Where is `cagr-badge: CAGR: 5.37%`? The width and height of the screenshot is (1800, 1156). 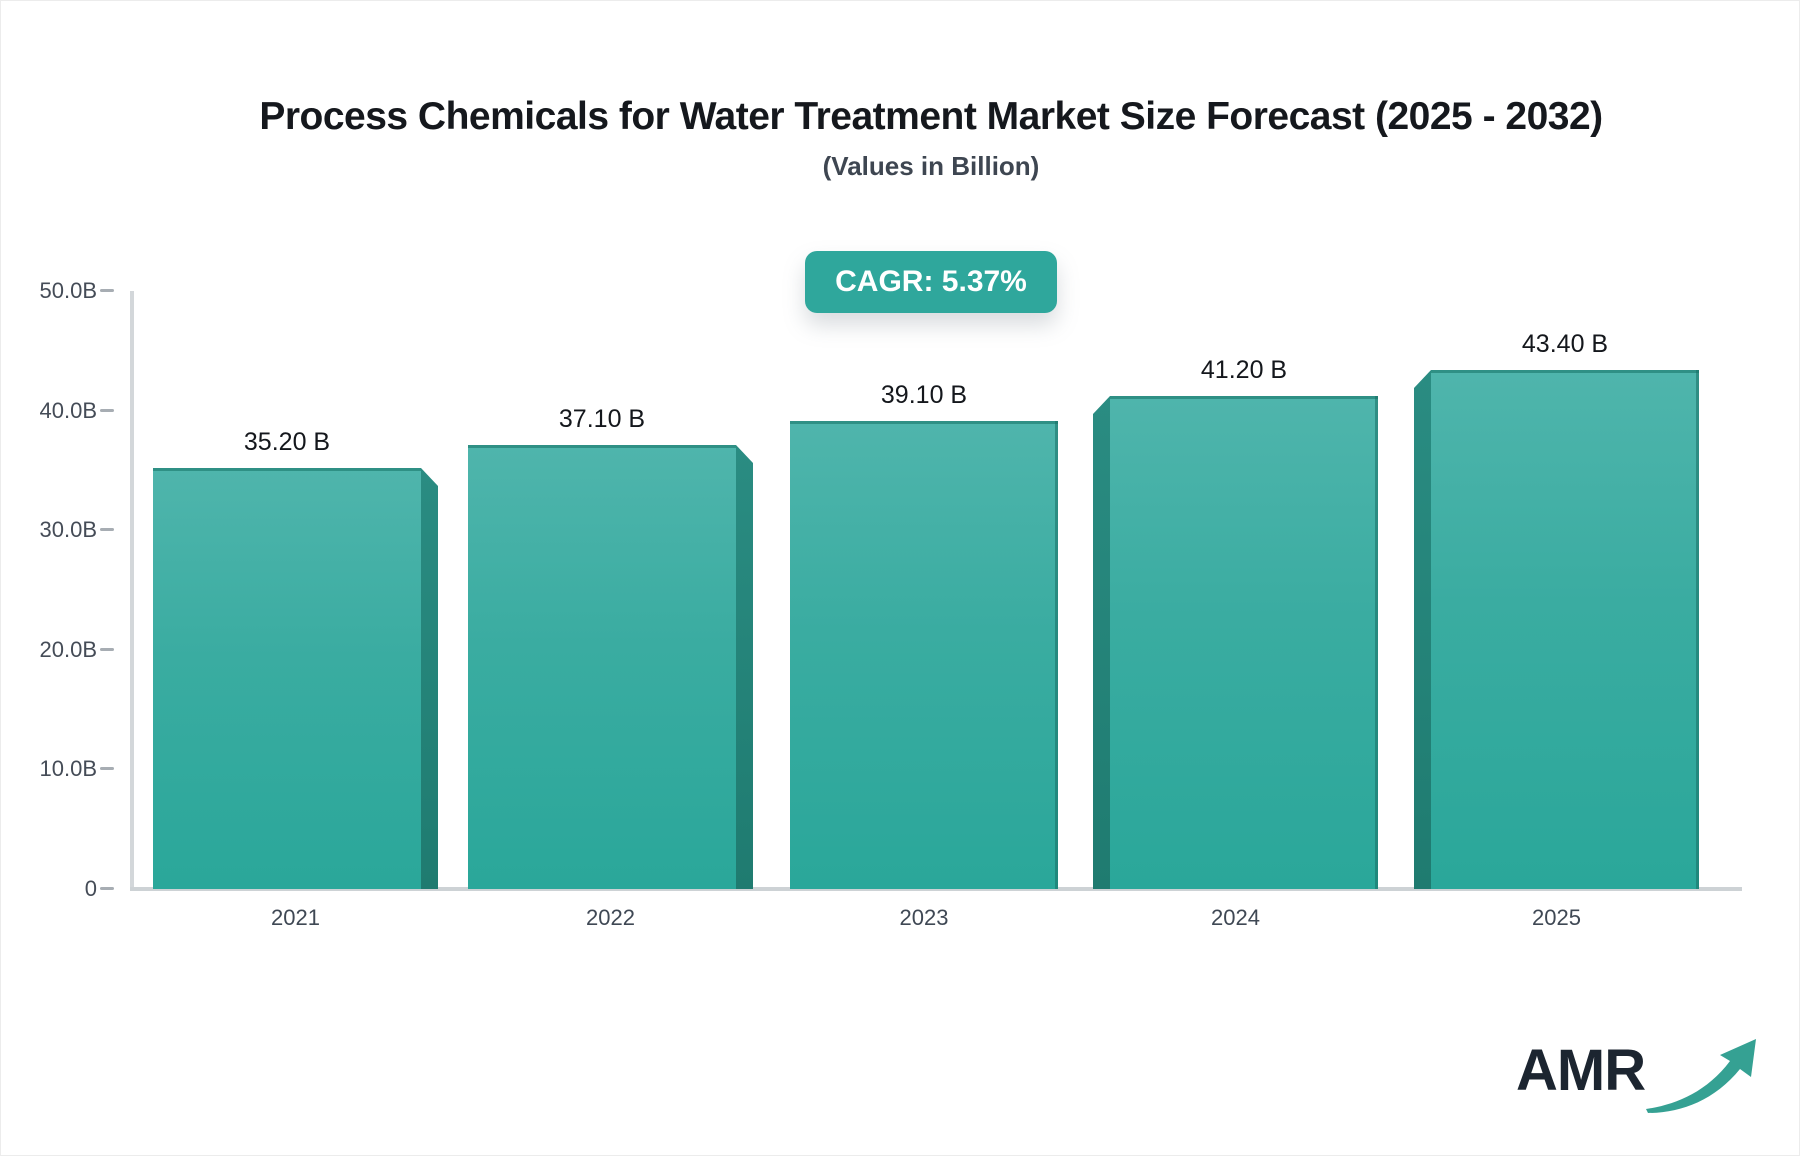 cagr-badge: CAGR: 5.37% is located at coordinates (931, 282).